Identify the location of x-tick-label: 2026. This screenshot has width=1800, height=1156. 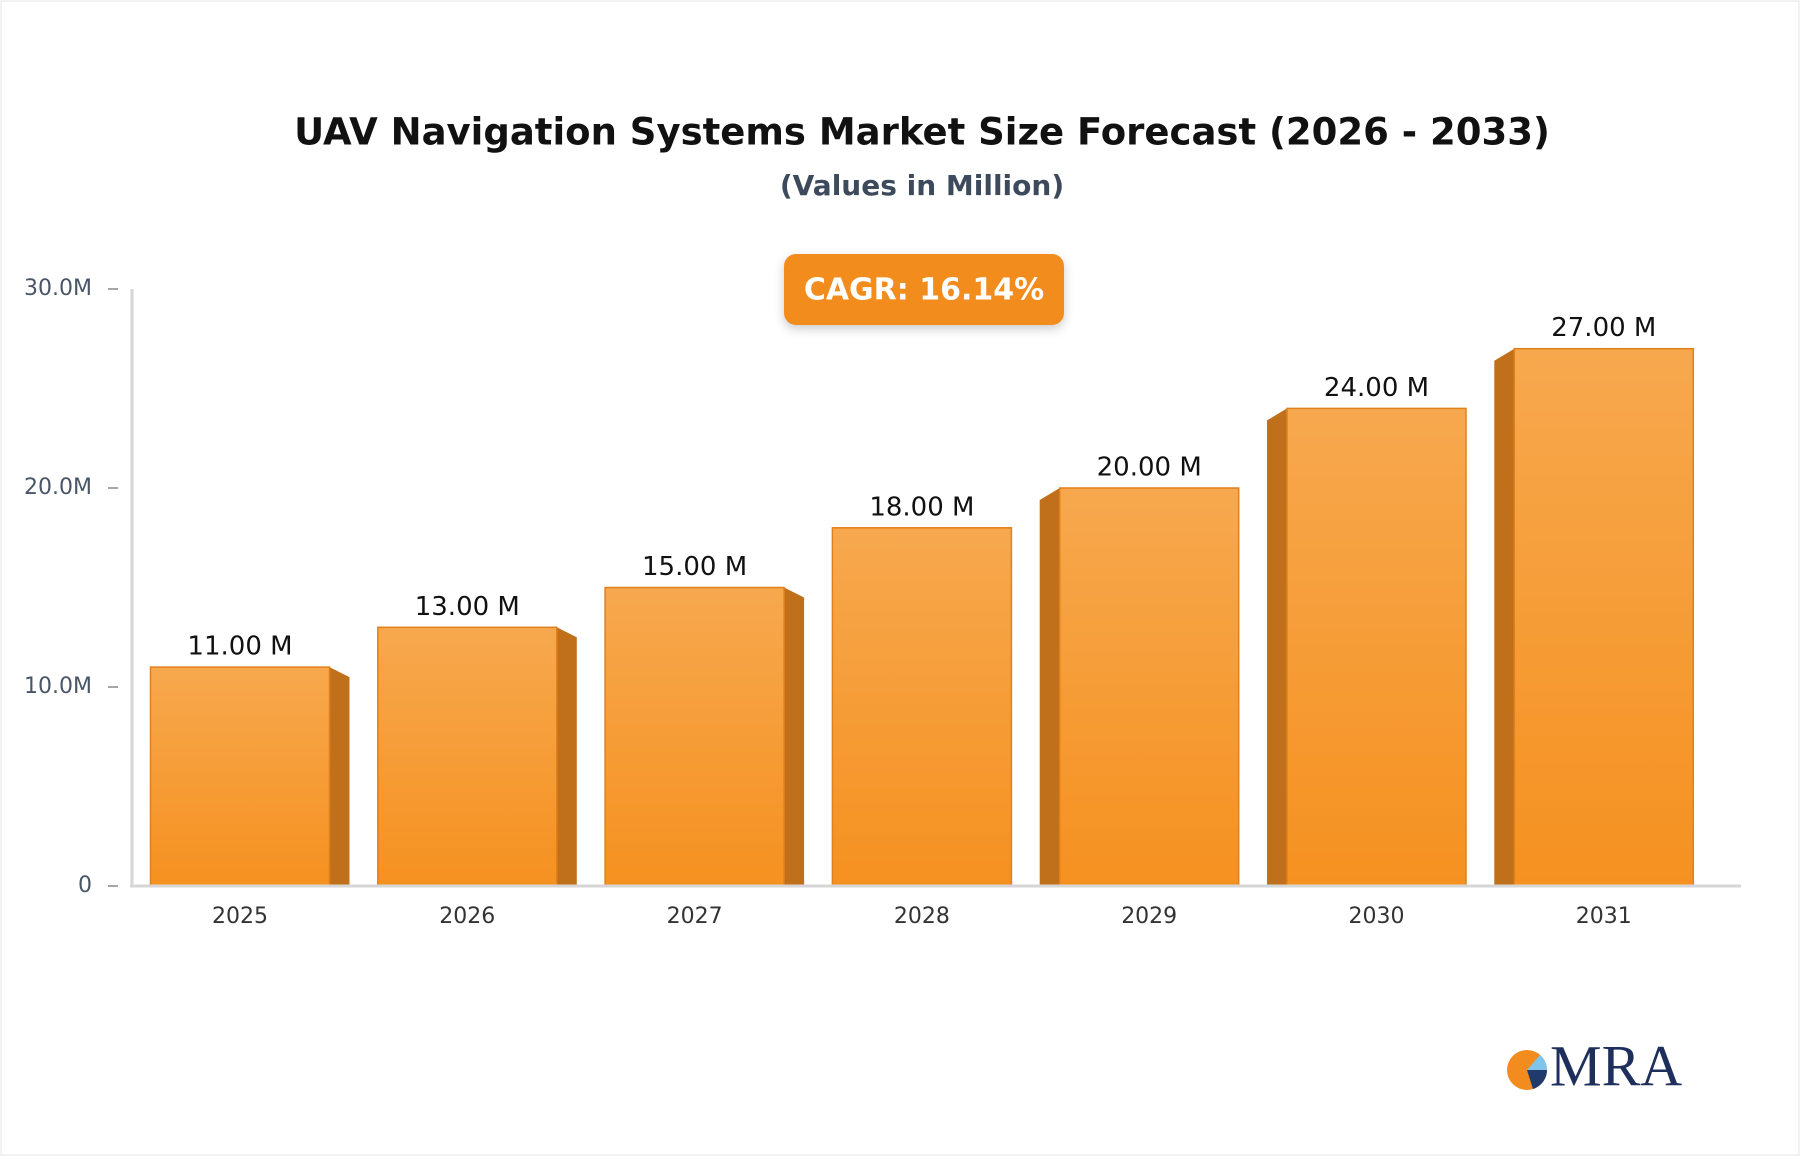
(467, 916).